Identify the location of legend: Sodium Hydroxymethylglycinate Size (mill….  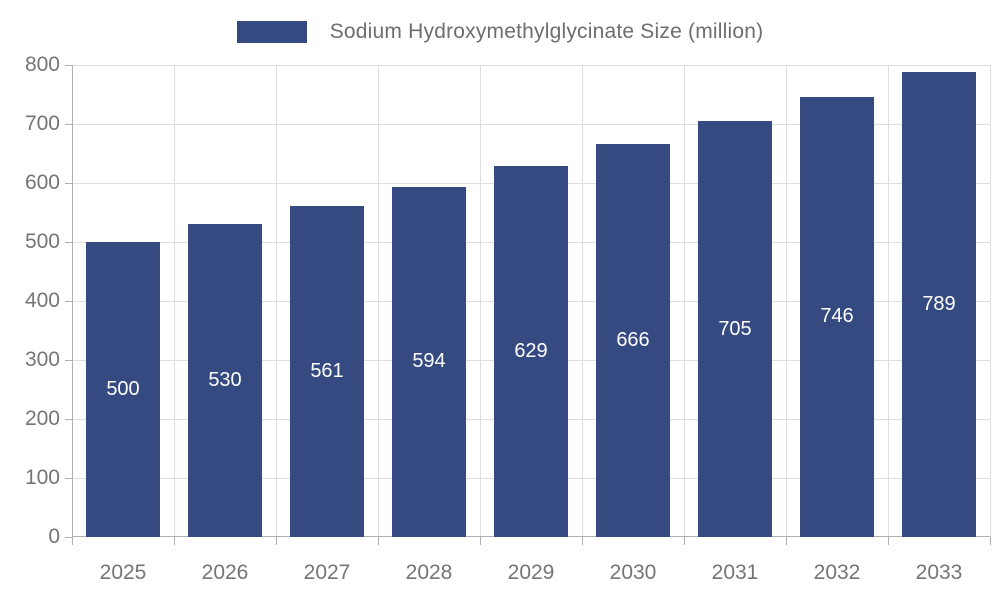
(500, 32).